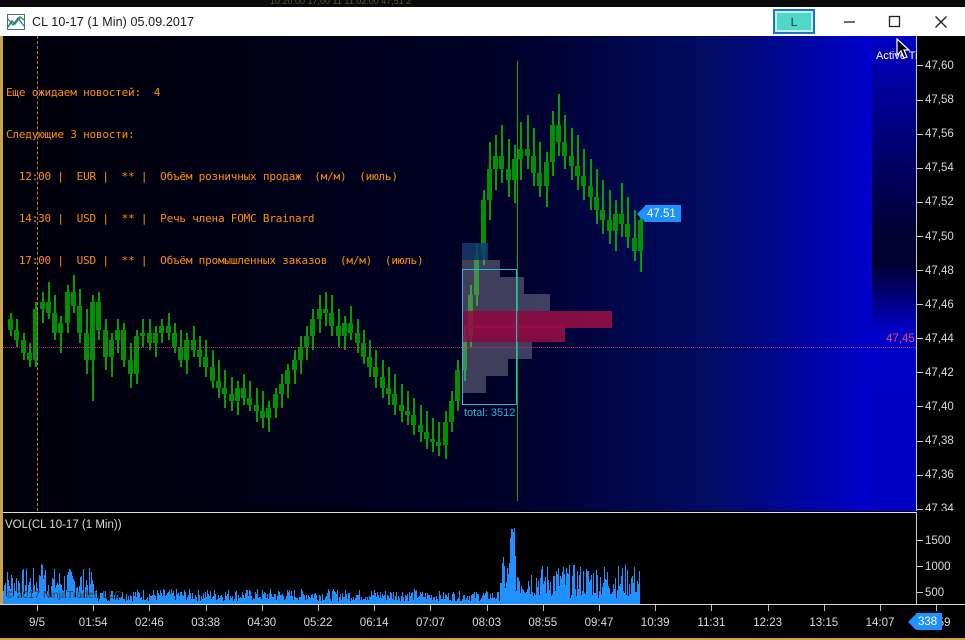  Describe the element at coordinates (655, 623) in the screenshot. I see `time-axis-tick: 10:39` at that location.